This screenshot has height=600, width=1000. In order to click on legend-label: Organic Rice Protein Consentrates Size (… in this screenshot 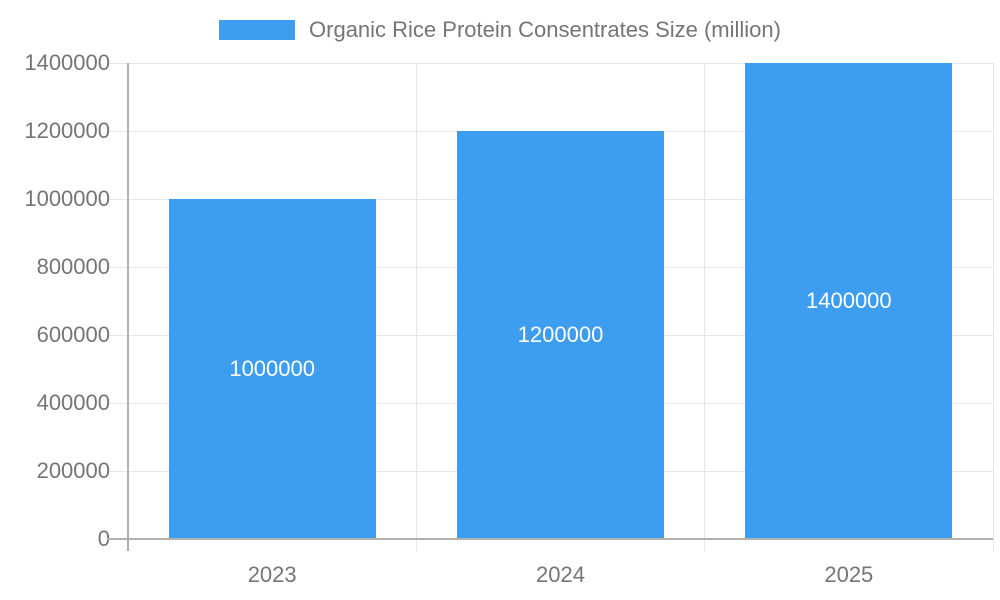, I will do `click(545, 29)`.